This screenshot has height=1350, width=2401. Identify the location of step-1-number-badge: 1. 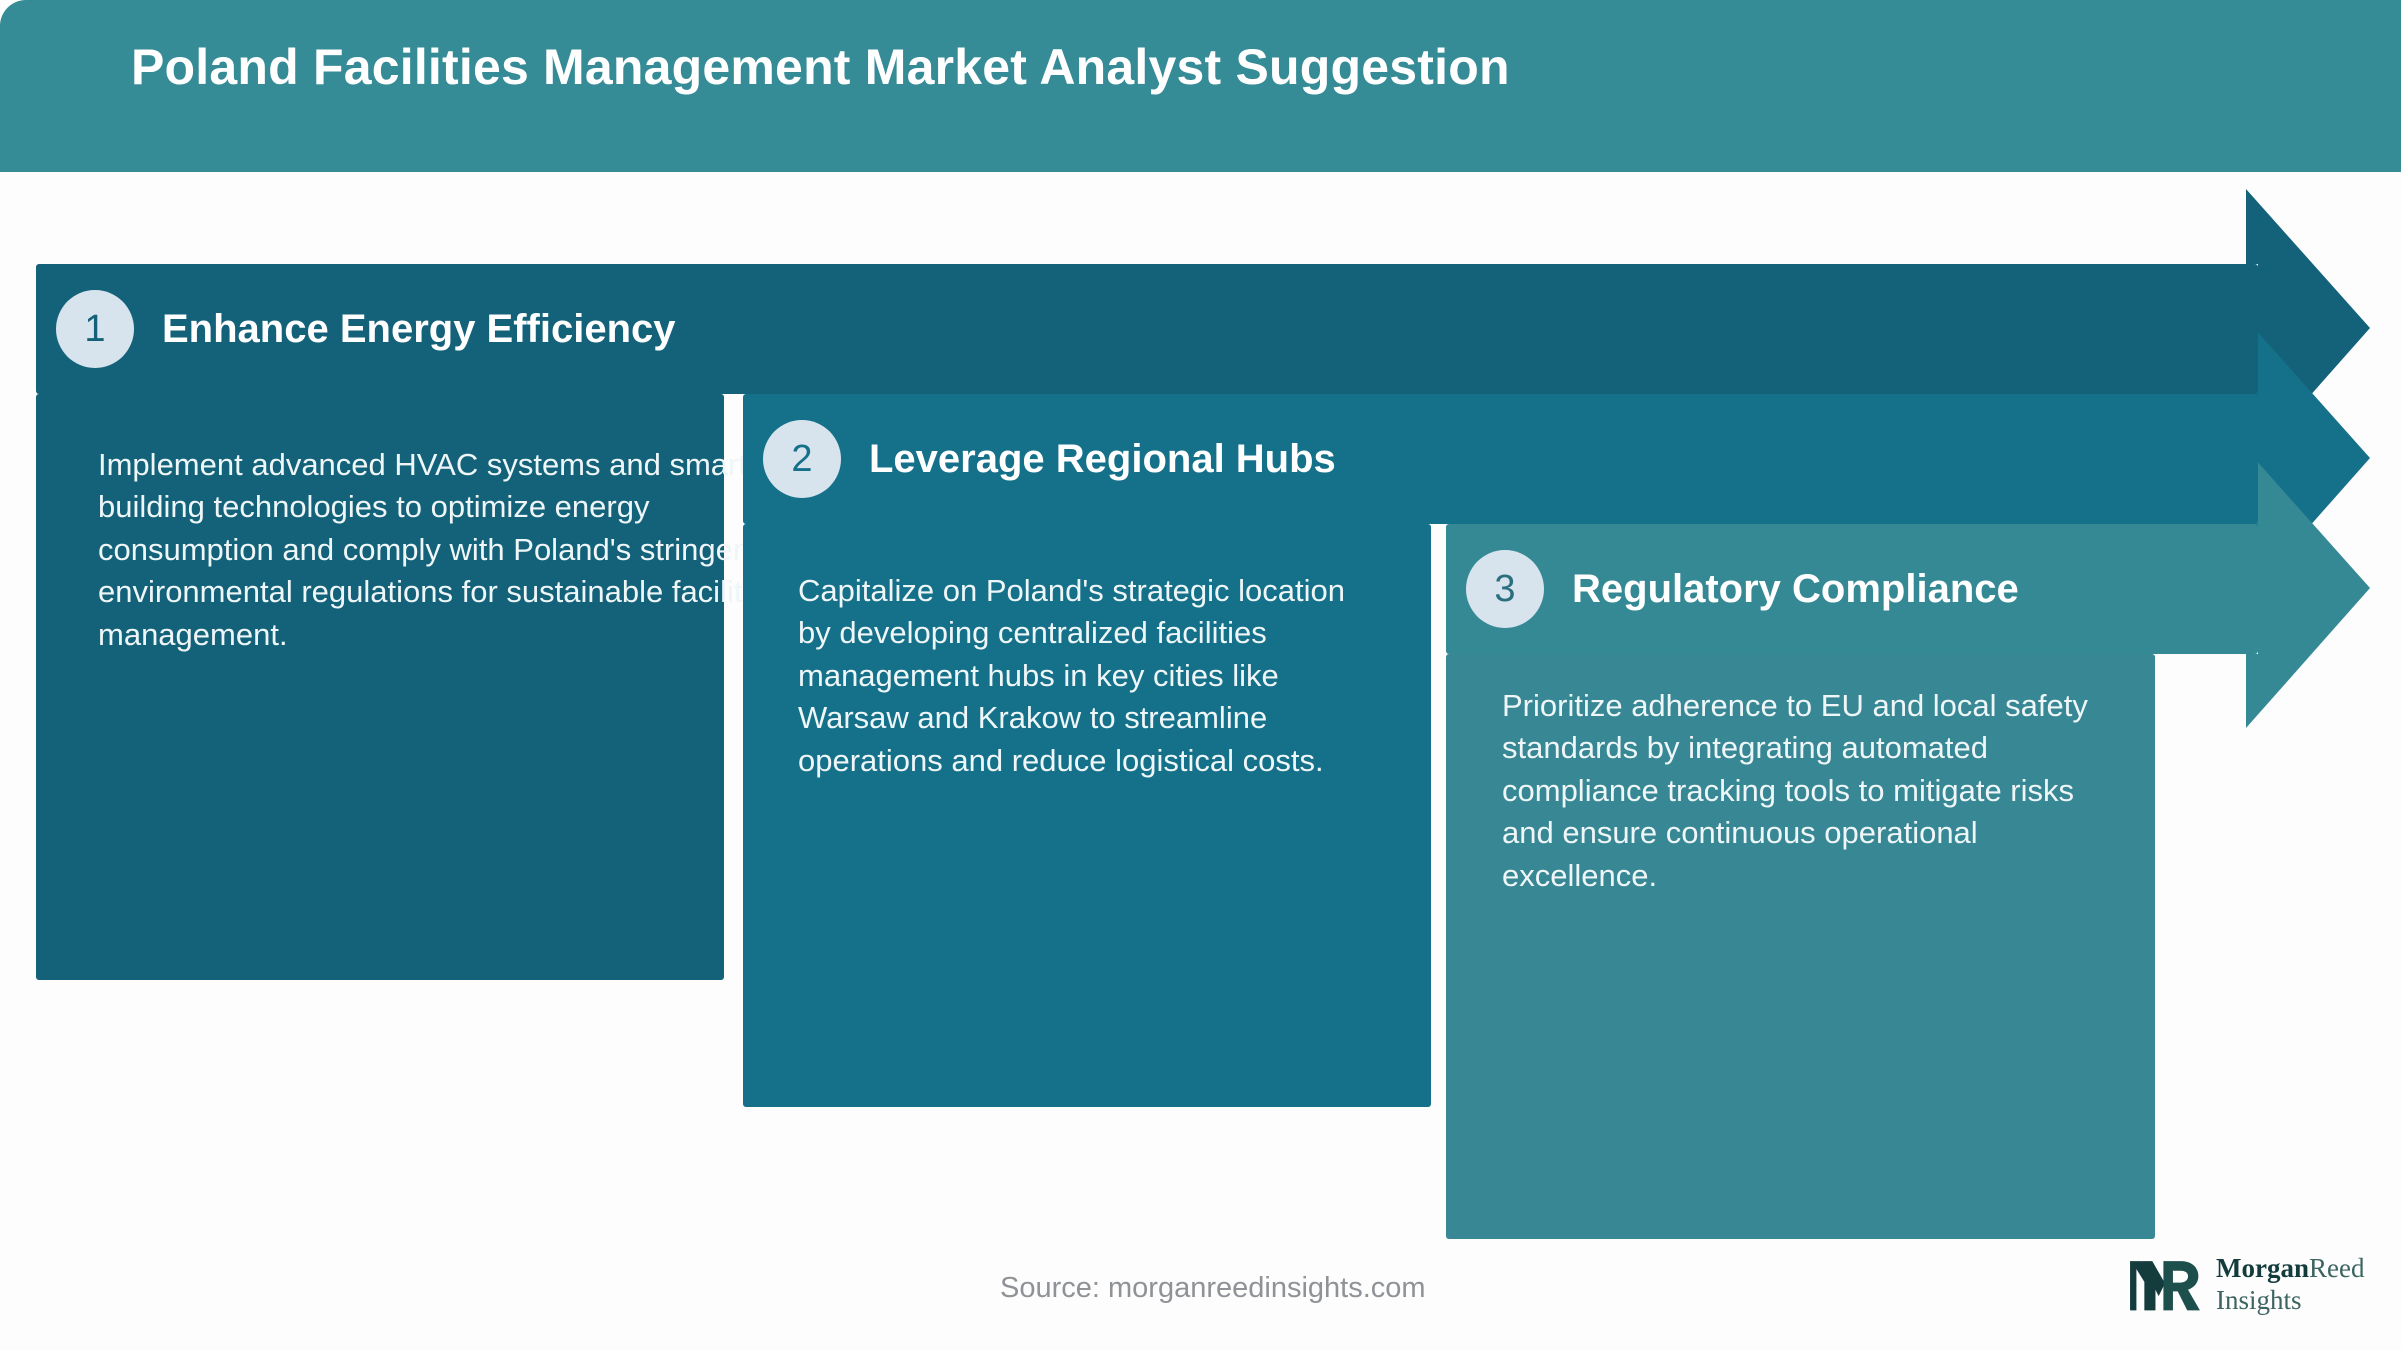
(95, 329).